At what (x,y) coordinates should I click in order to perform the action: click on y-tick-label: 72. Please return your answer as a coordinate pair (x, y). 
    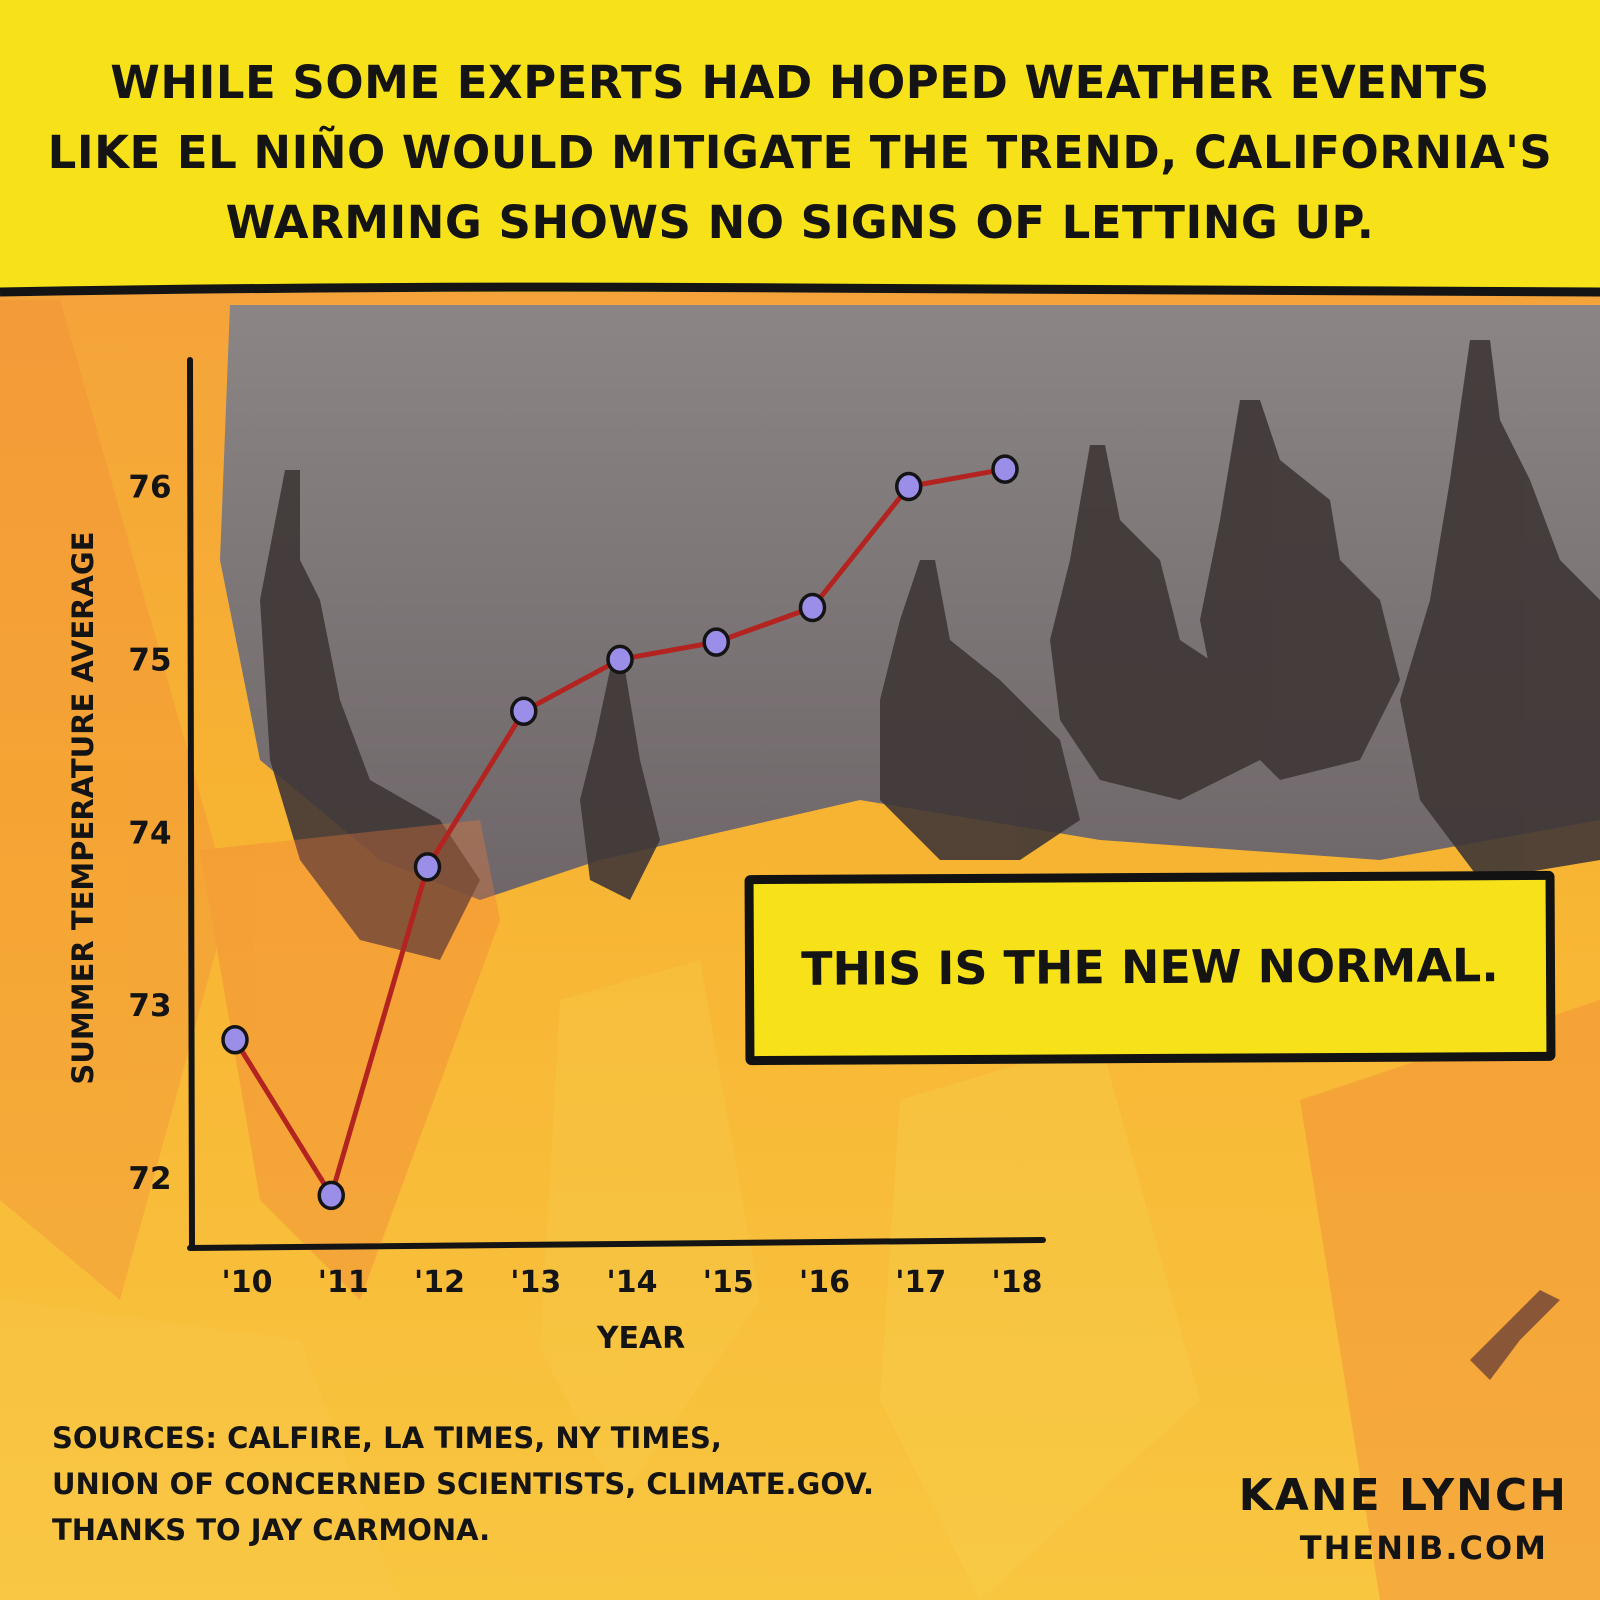
    Looking at the image, I should click on (149, 1179).